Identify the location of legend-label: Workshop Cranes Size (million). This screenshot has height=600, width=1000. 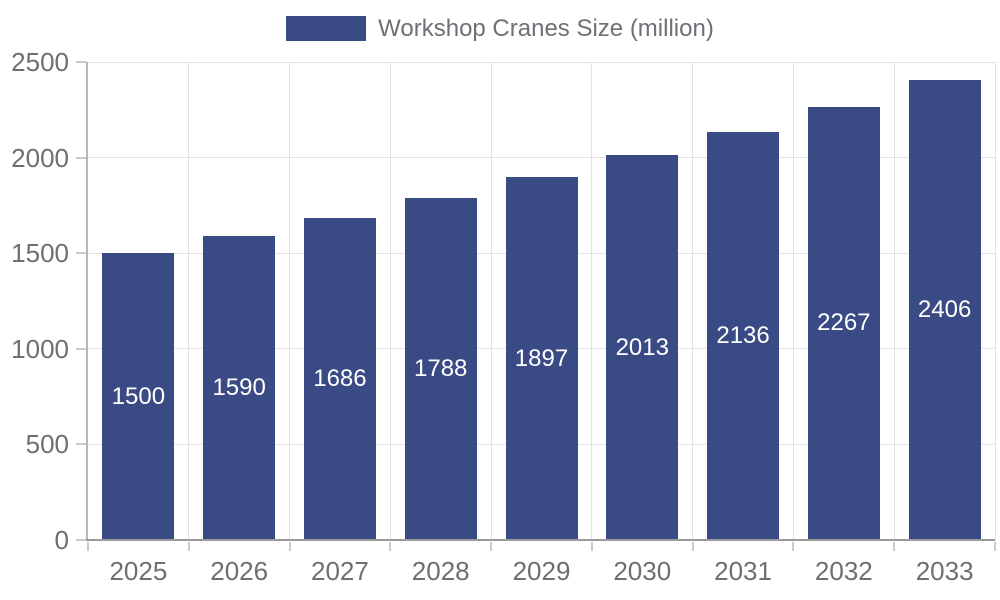
(546, 28).